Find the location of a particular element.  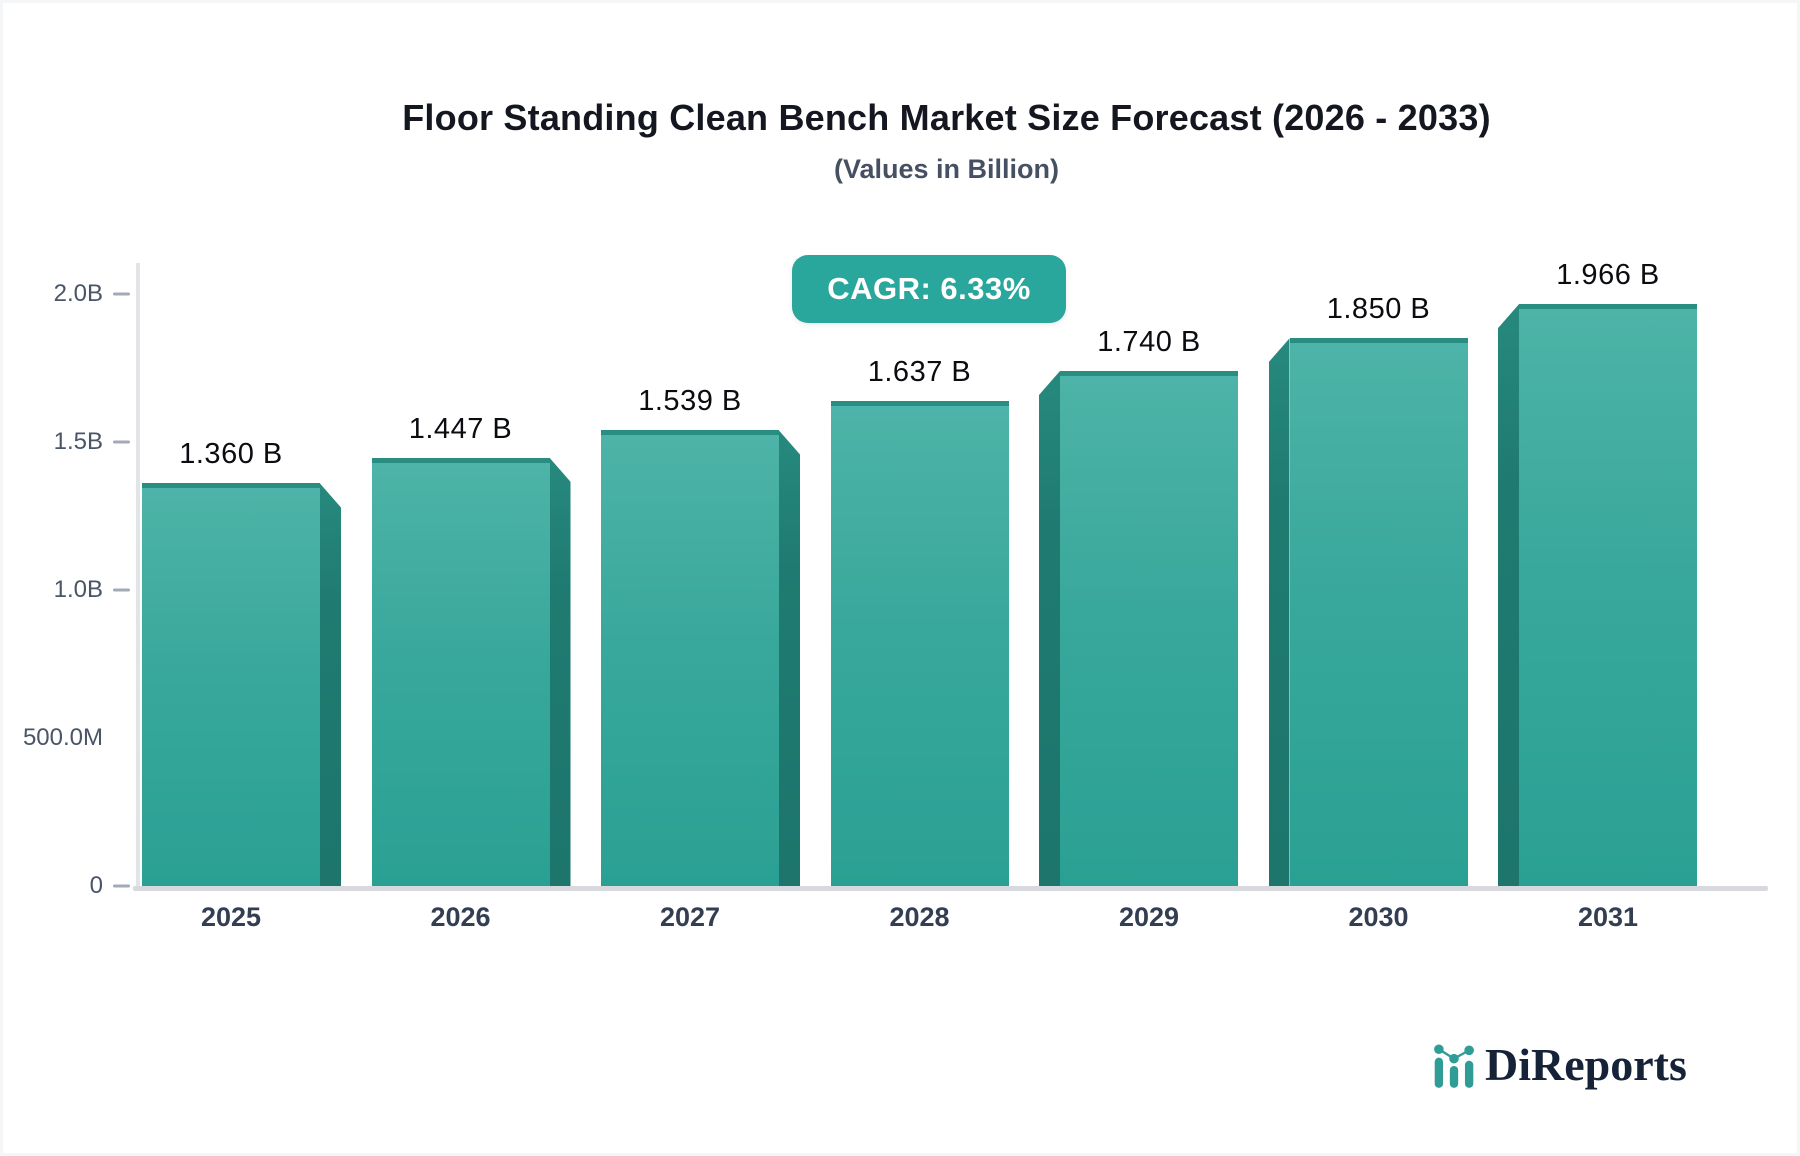

bar-value-label: 1.539 B is located at coordinates (690, 401).